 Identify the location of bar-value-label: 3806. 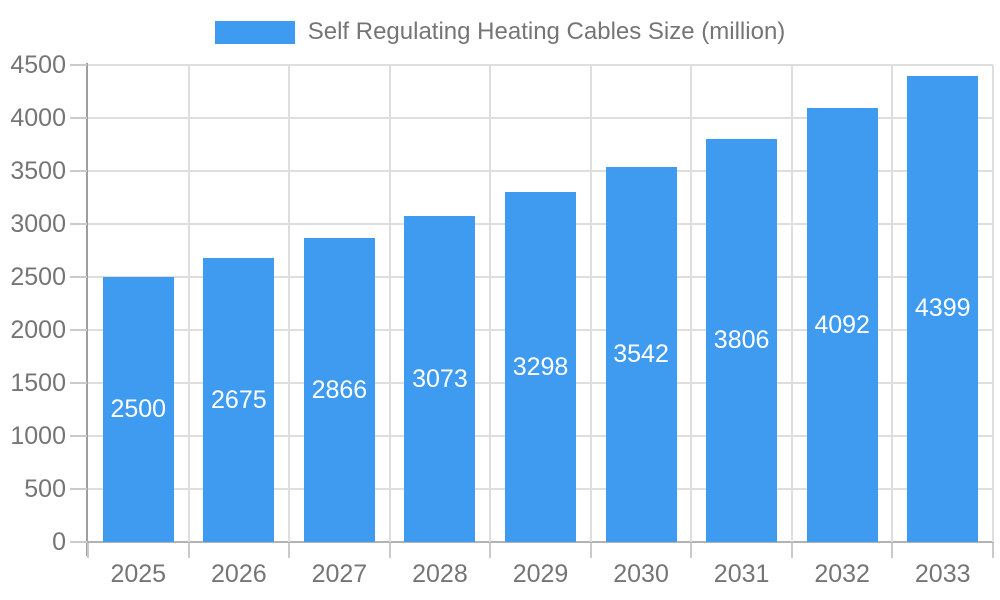
(741, 339).